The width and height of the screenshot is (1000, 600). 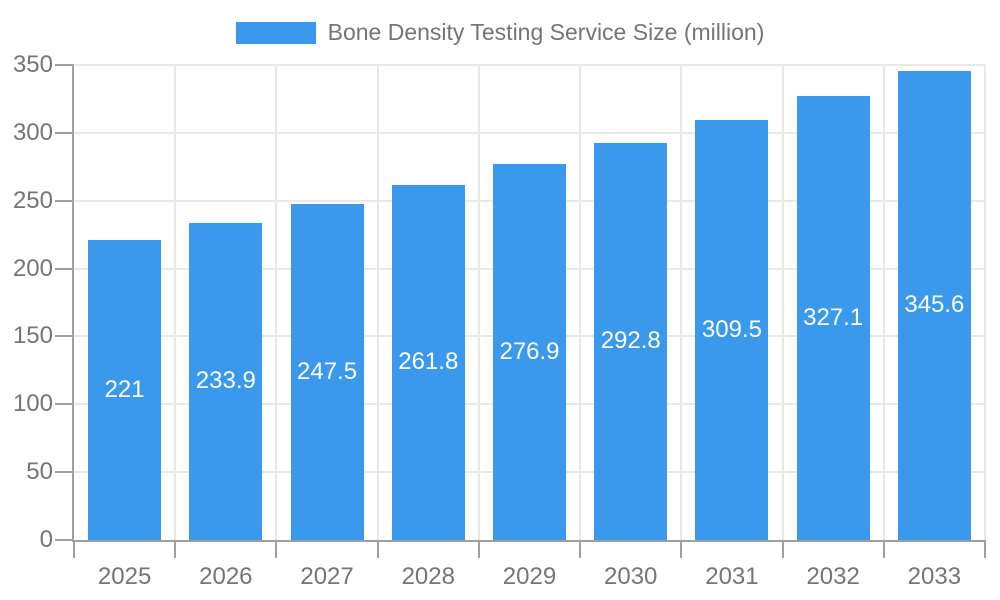 What do you see at coordinates (327, 576) in the screenshot?
I see `x-axis-label: 2027` at bounding box center [327, 576].